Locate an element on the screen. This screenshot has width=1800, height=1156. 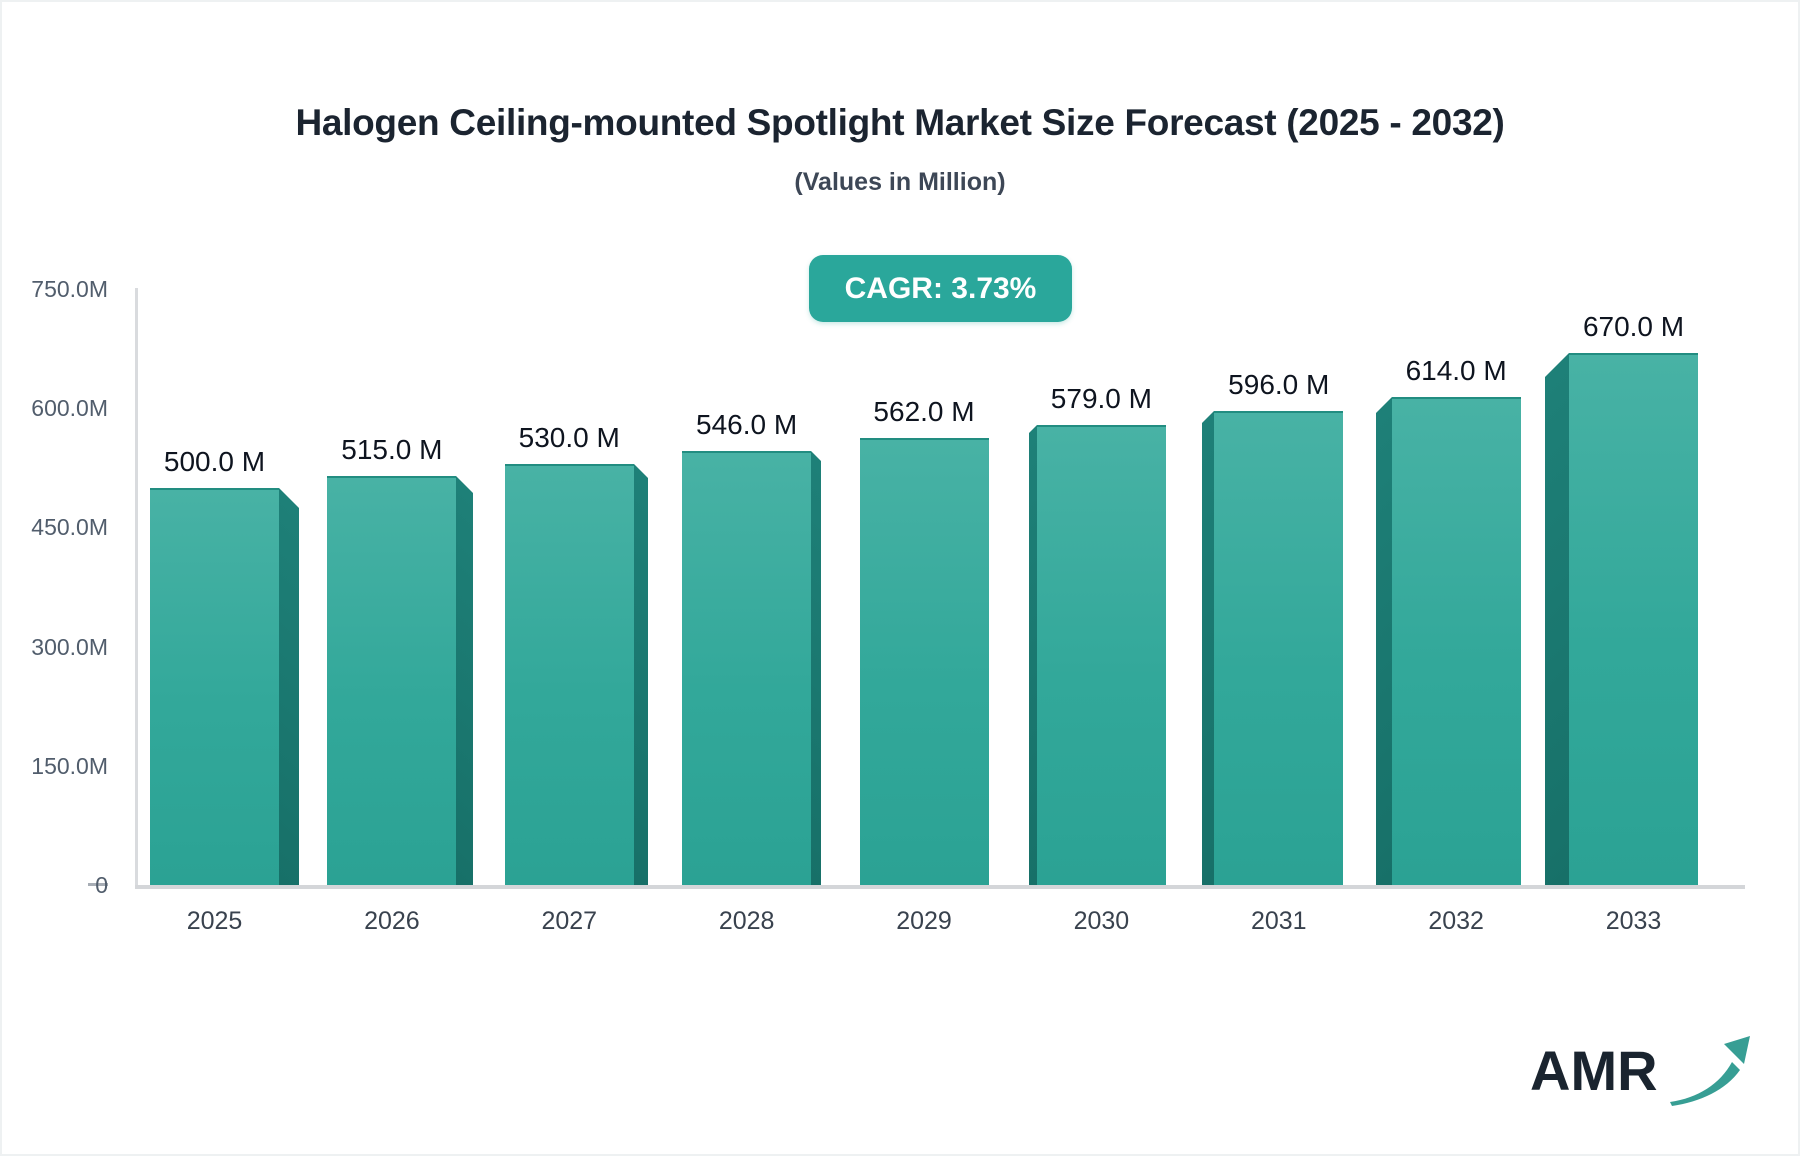
cagr-badge-row: CAGR: 3.73% is located at coordinates (940, 288).